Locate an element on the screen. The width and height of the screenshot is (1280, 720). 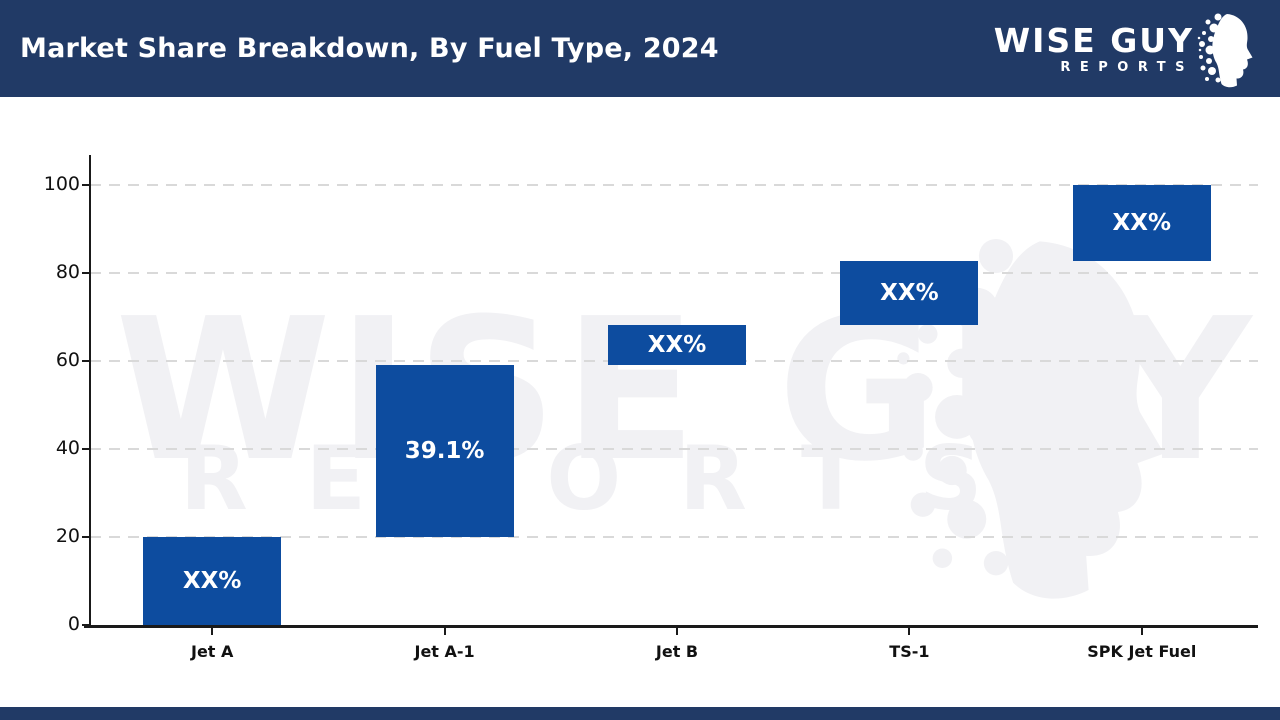
brand-logo: WISE GUY REPORTS is located at coordinates (1128, 49).